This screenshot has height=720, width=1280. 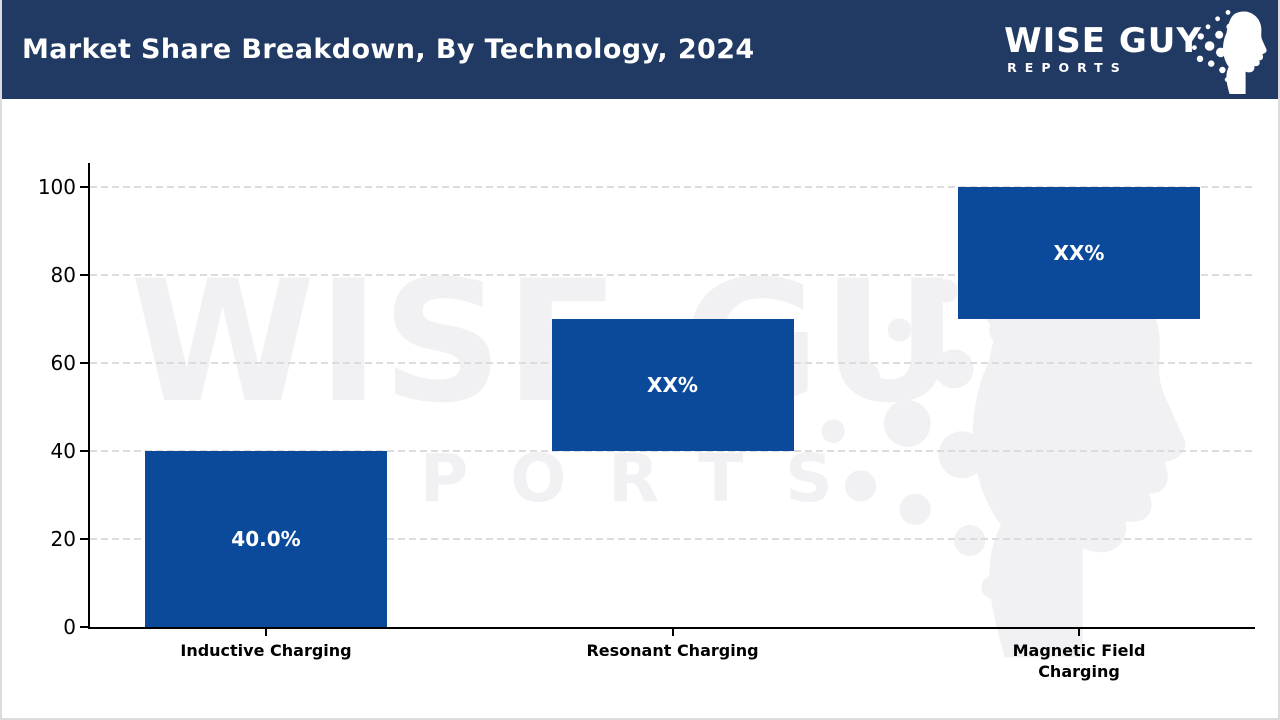 I want to click on brand-logo: WISE GUY REPORTS, so click(x=1136, y=50).